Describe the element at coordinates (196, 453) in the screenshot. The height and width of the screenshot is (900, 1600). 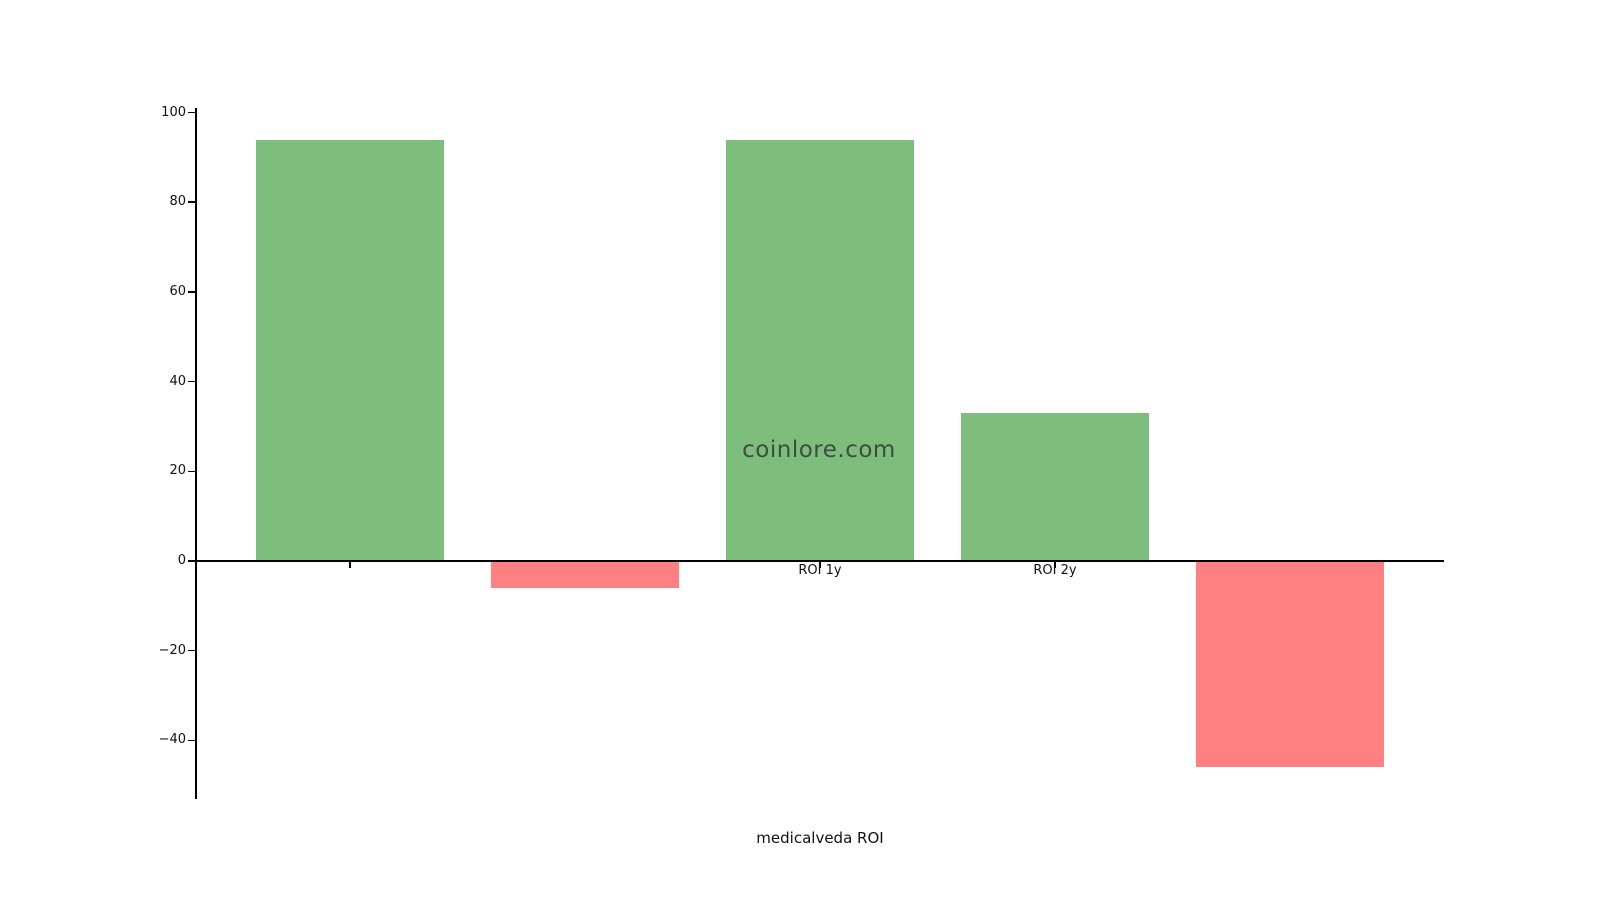
I see `y-axis-spine` at that location.